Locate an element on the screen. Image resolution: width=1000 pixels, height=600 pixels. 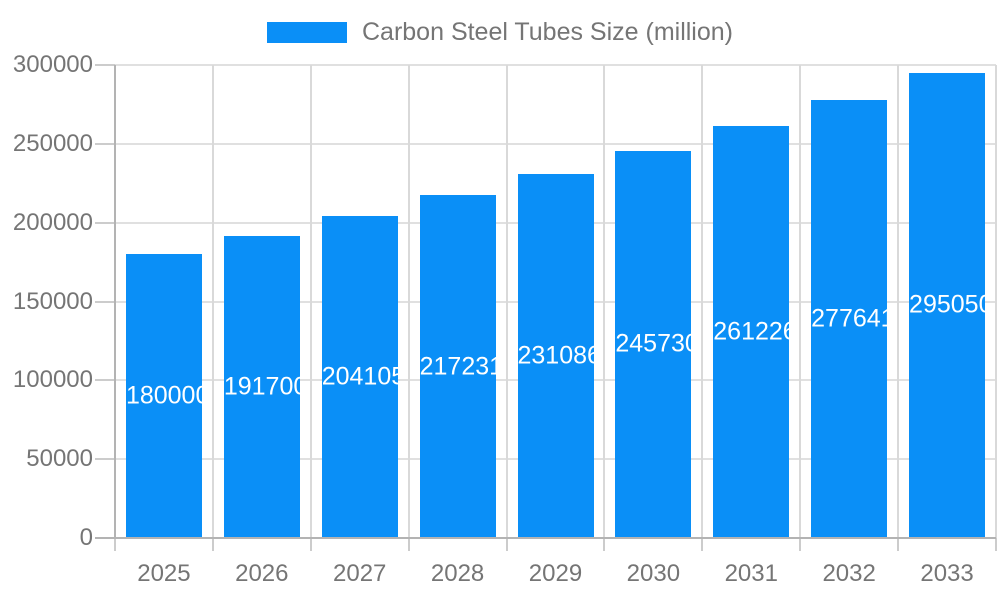
bar: 180000 is located at coordinates (163, 396).